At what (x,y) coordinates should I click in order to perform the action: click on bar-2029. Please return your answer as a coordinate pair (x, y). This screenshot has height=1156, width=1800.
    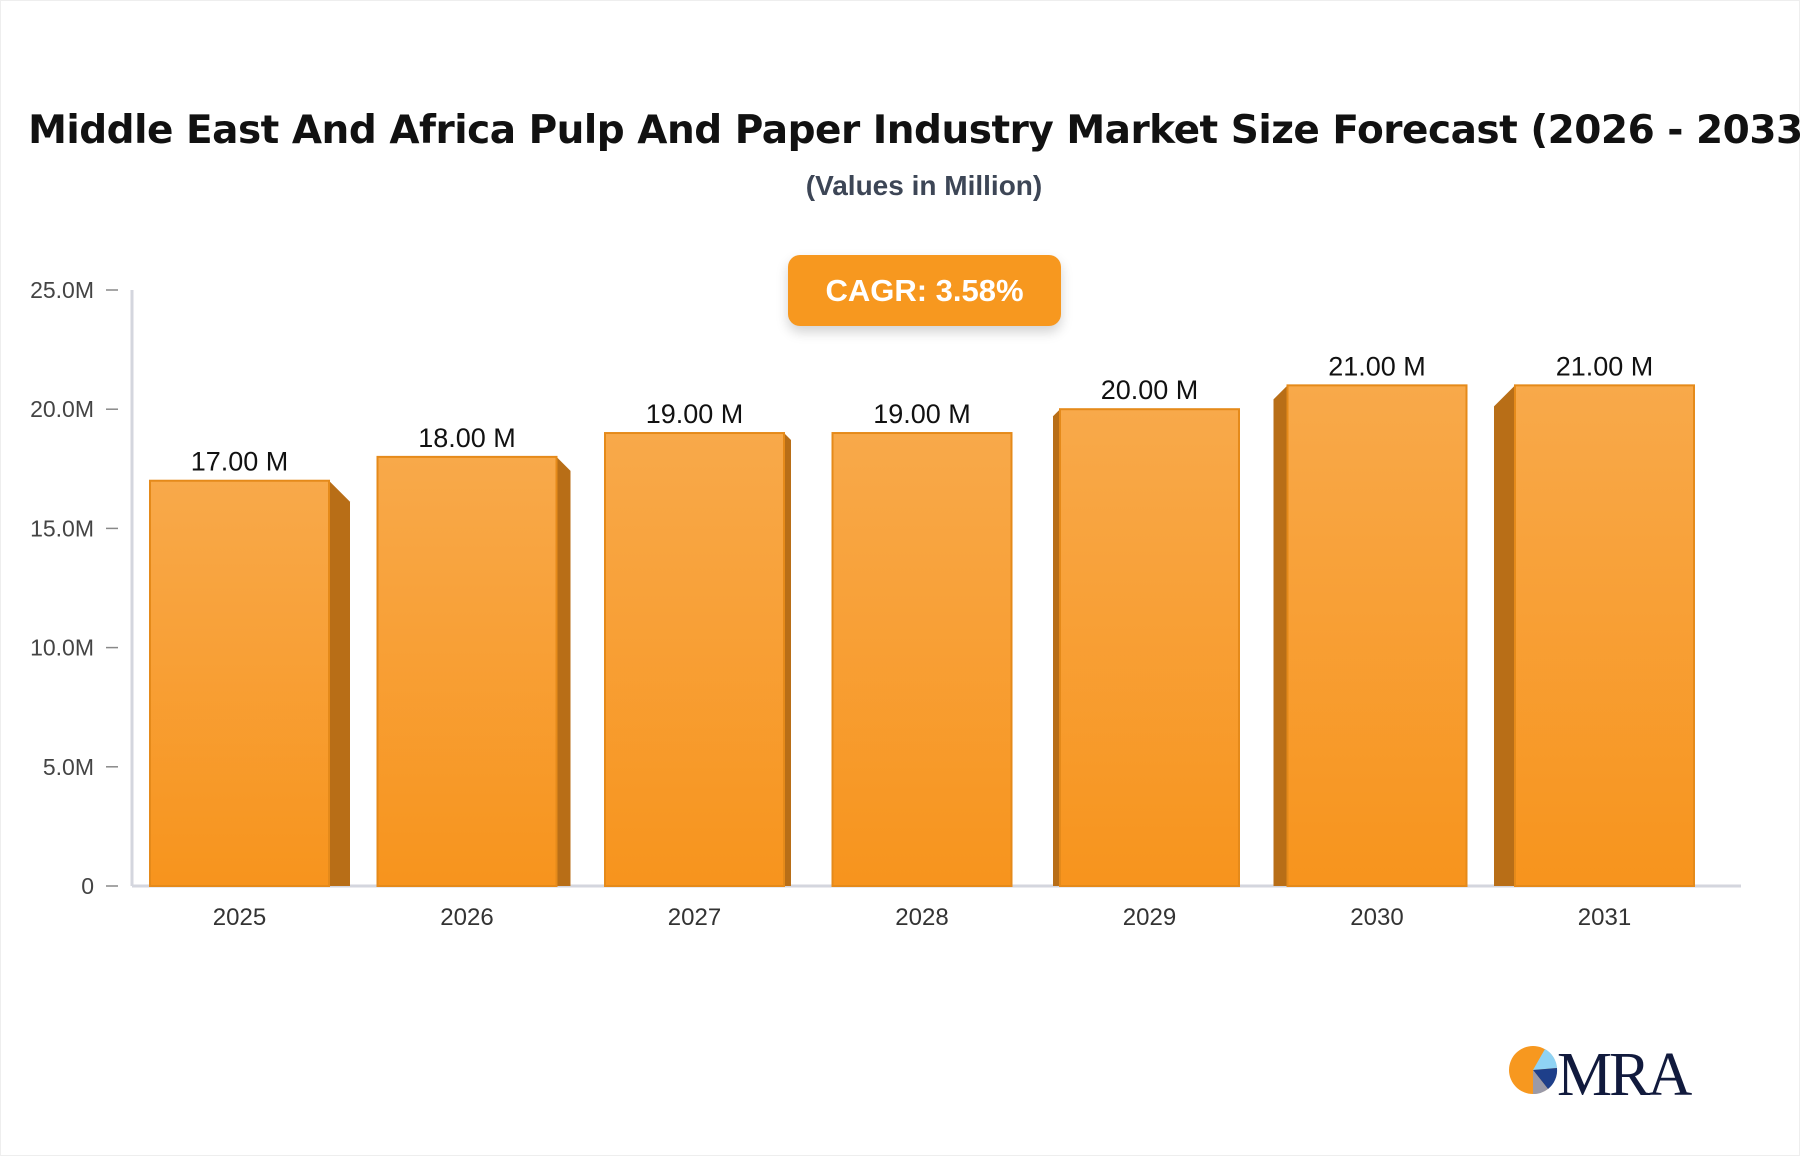
    Looking at the image, I should click on (1149, 647).